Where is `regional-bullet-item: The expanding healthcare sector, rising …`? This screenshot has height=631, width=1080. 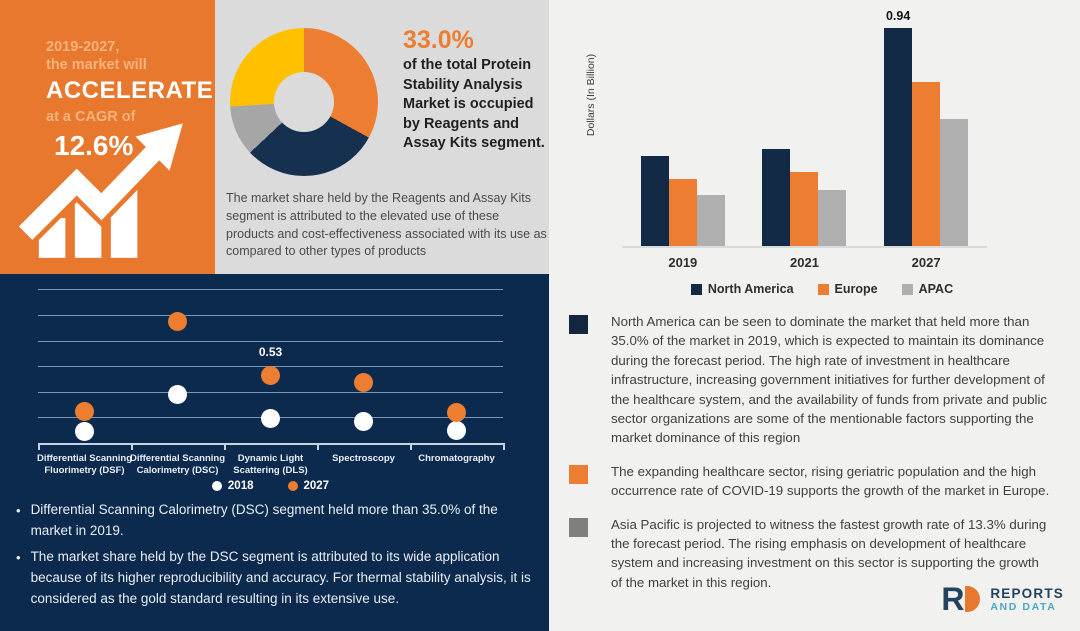 regional-bullet-item: The expanding healthcare sector, rising … is located at coordinates (819, 481).